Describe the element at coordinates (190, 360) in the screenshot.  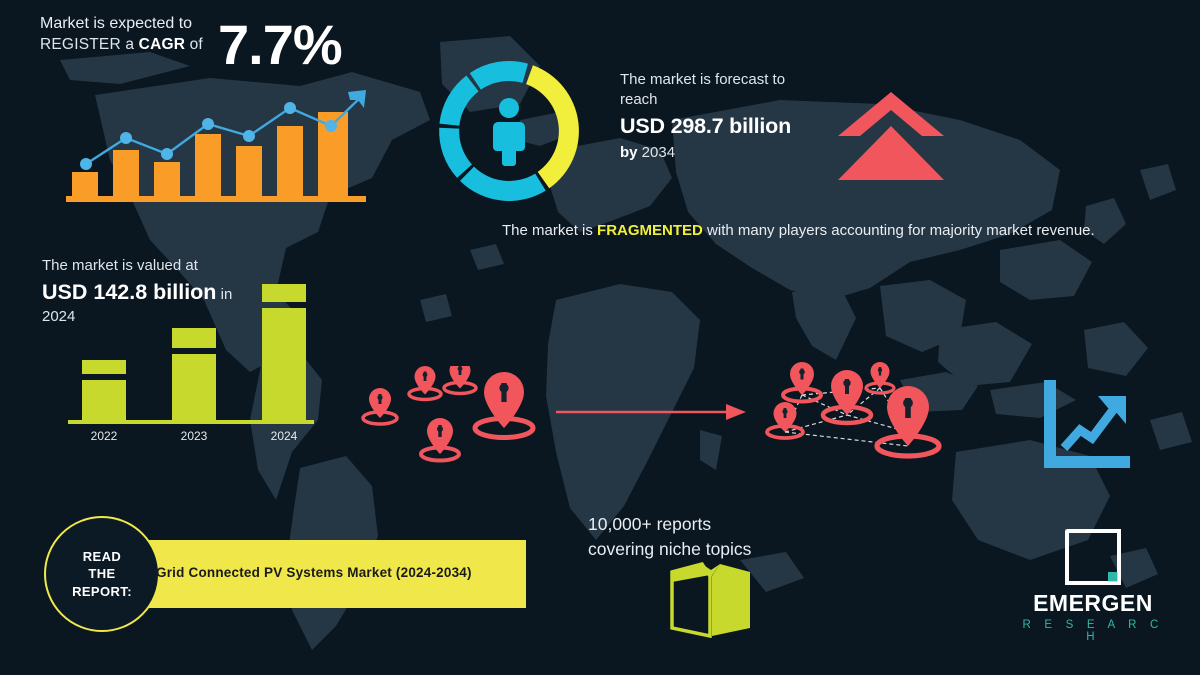
I see `market-valuation-by-year-chart: 2022 2023 2024` at that location.